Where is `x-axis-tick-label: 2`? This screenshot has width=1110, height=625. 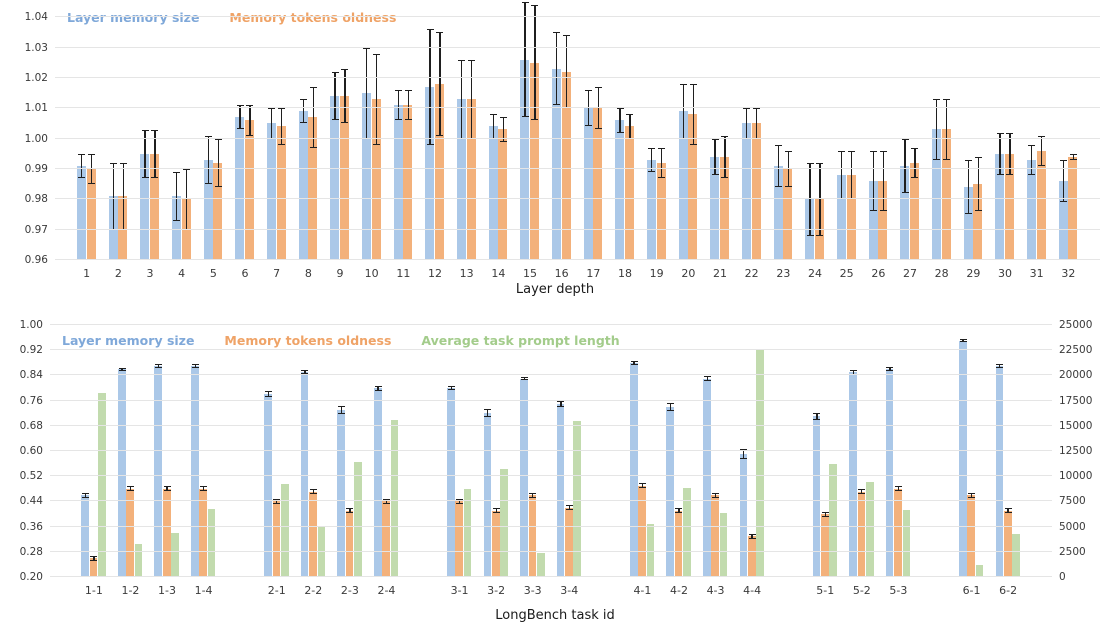 x-axis-tick-label: 2 is located at coordinates (118, 273).